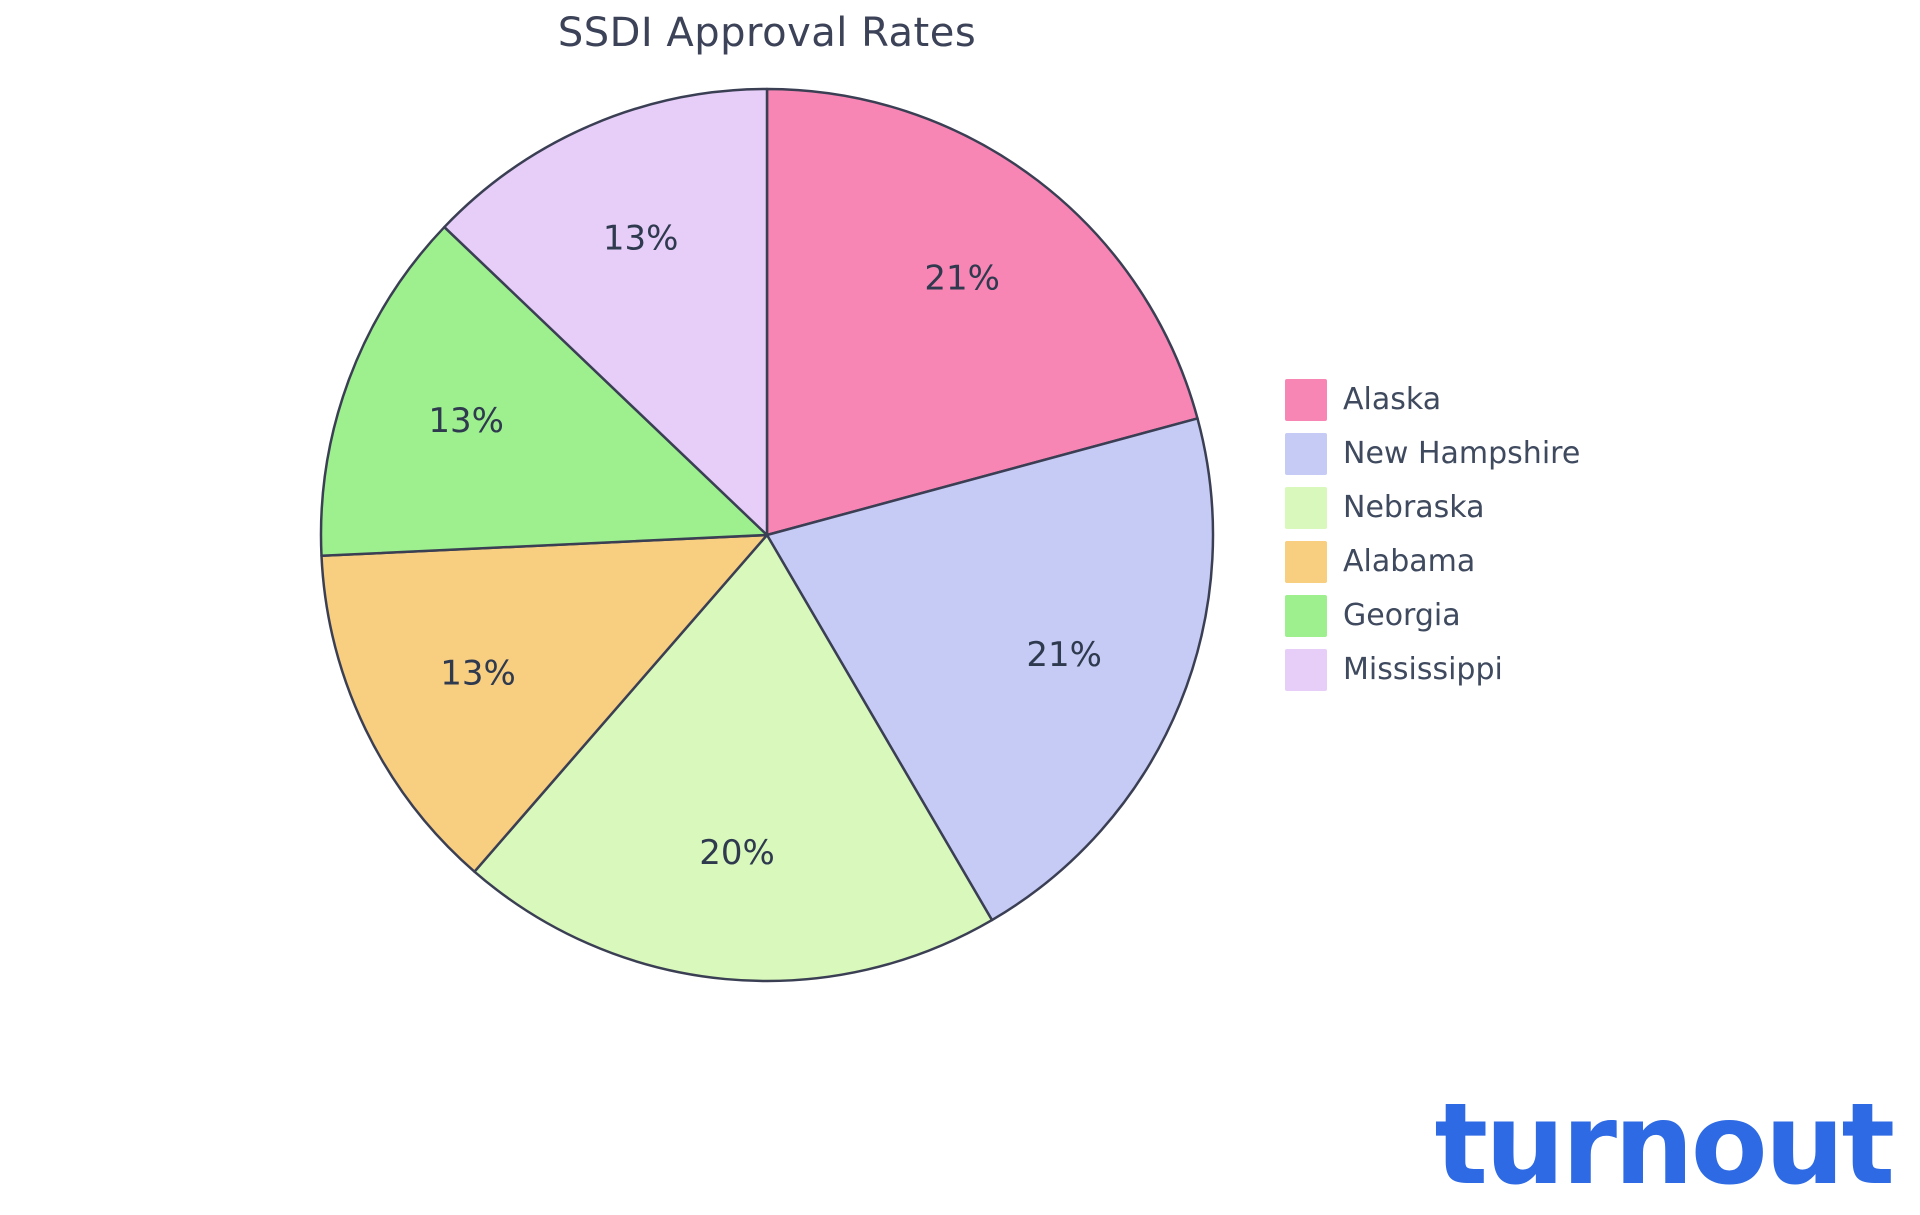  I want to click on legend-item-alabama: Alabama, so click(1432, 561).